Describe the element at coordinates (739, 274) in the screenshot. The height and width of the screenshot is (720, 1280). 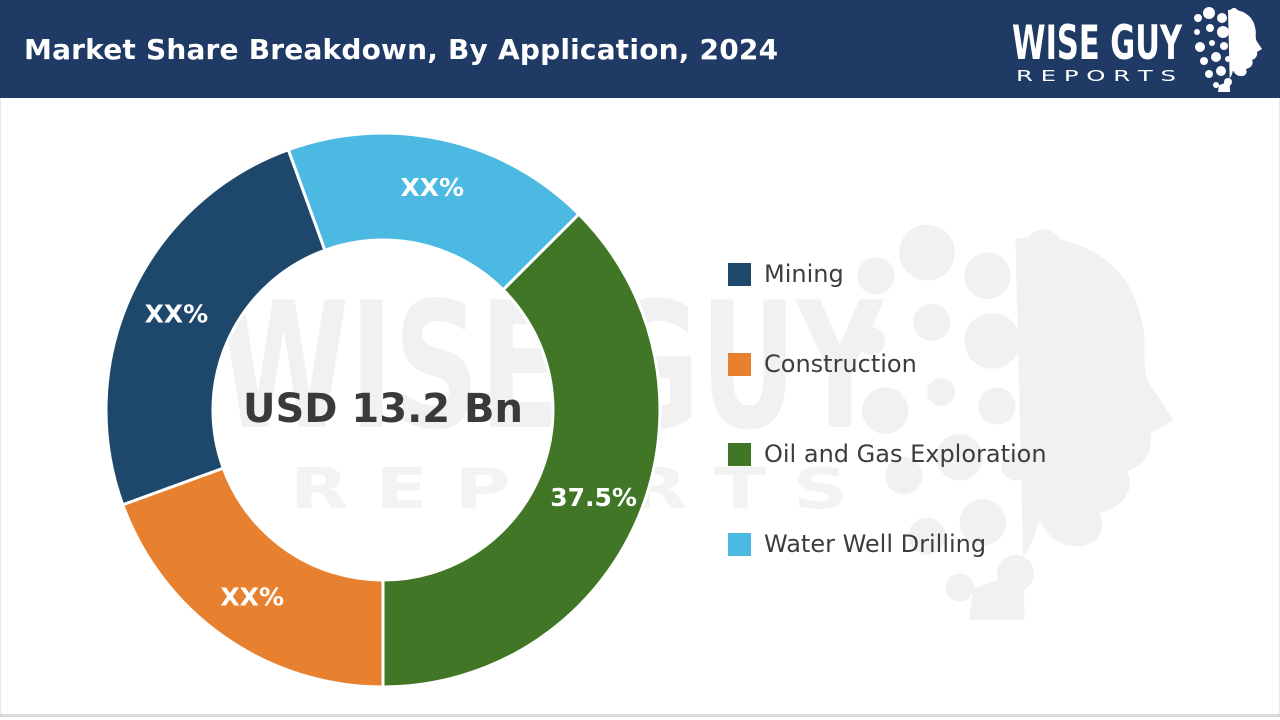
I see `legend-swatch-mining` at that location.